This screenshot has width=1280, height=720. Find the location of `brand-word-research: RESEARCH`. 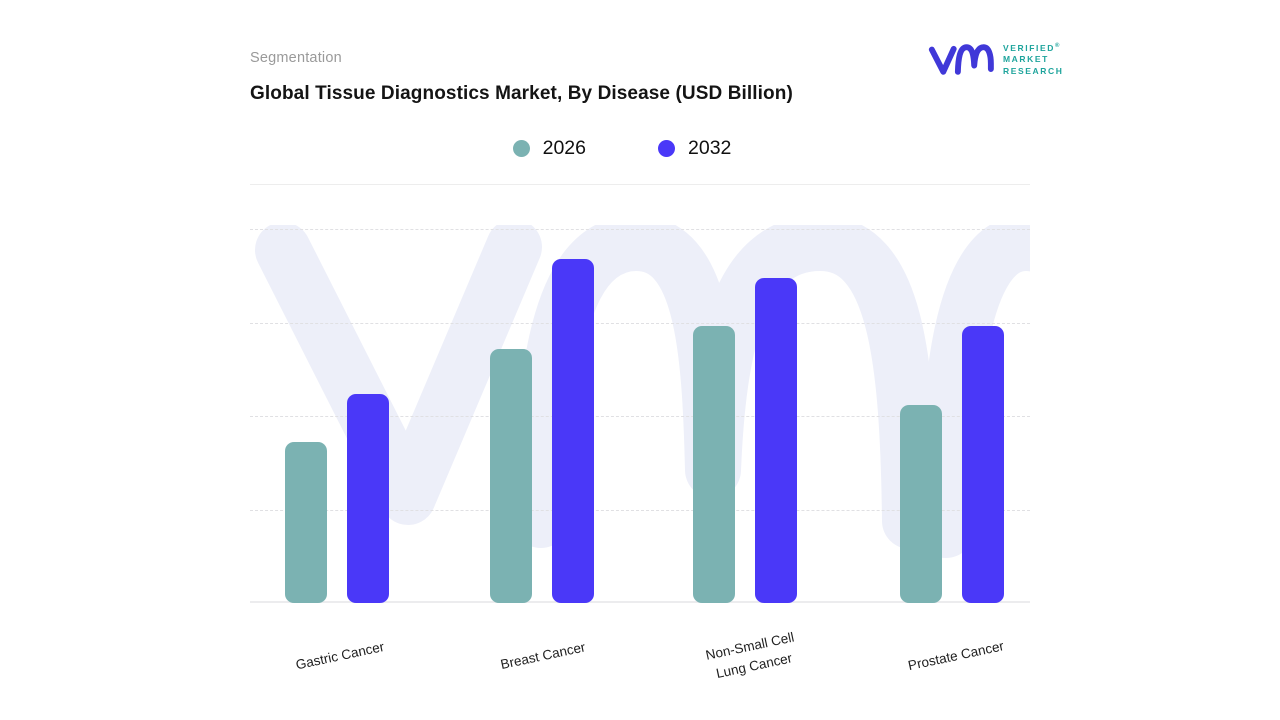

brand-word-research: RESEARCH is located at coordinates (1033, 71).